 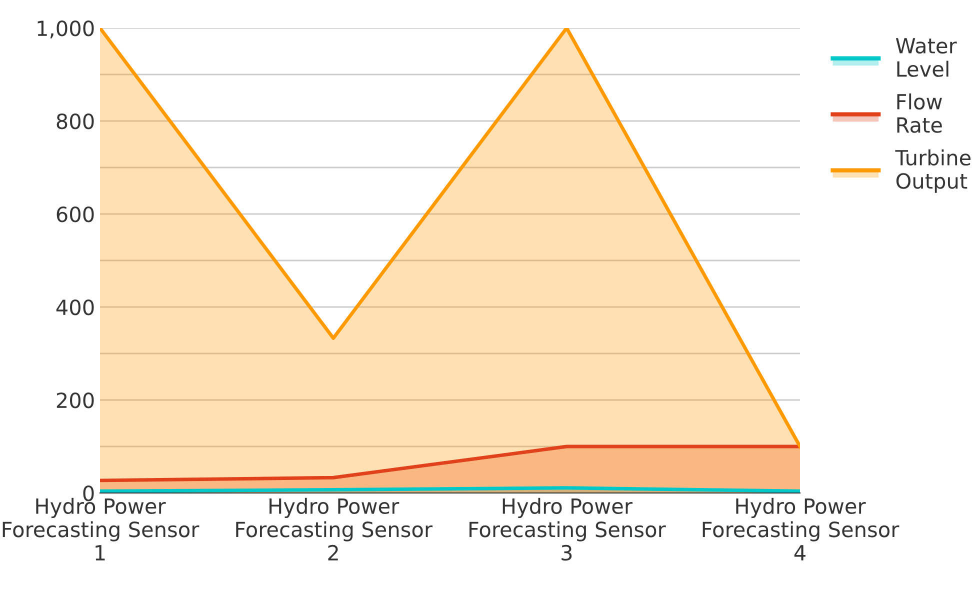 I want to click on y-tick-label: 1,000, so click(x=66, y=29).